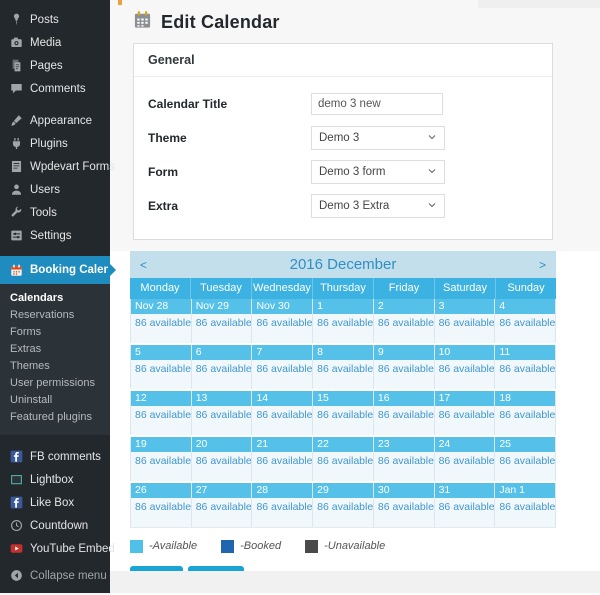 The width and height of the screenshot is (600, 595). I want to click on calendar-cell-20: 20 86 available, so click(222, 459).